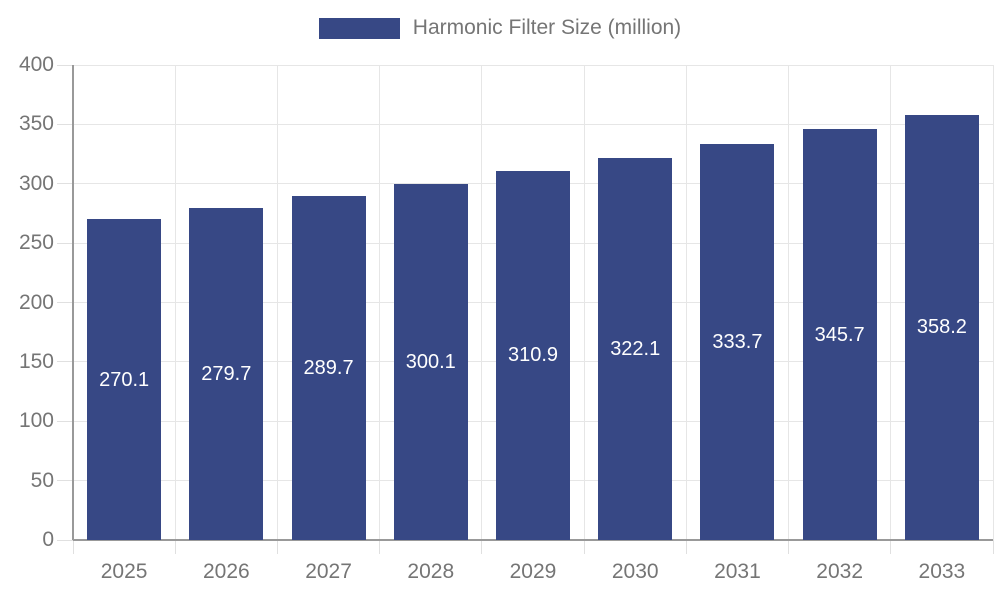 This screenshot has width=1000, height=600. I want to click on x-axis-tick-label: 2028, so click(431, 571).